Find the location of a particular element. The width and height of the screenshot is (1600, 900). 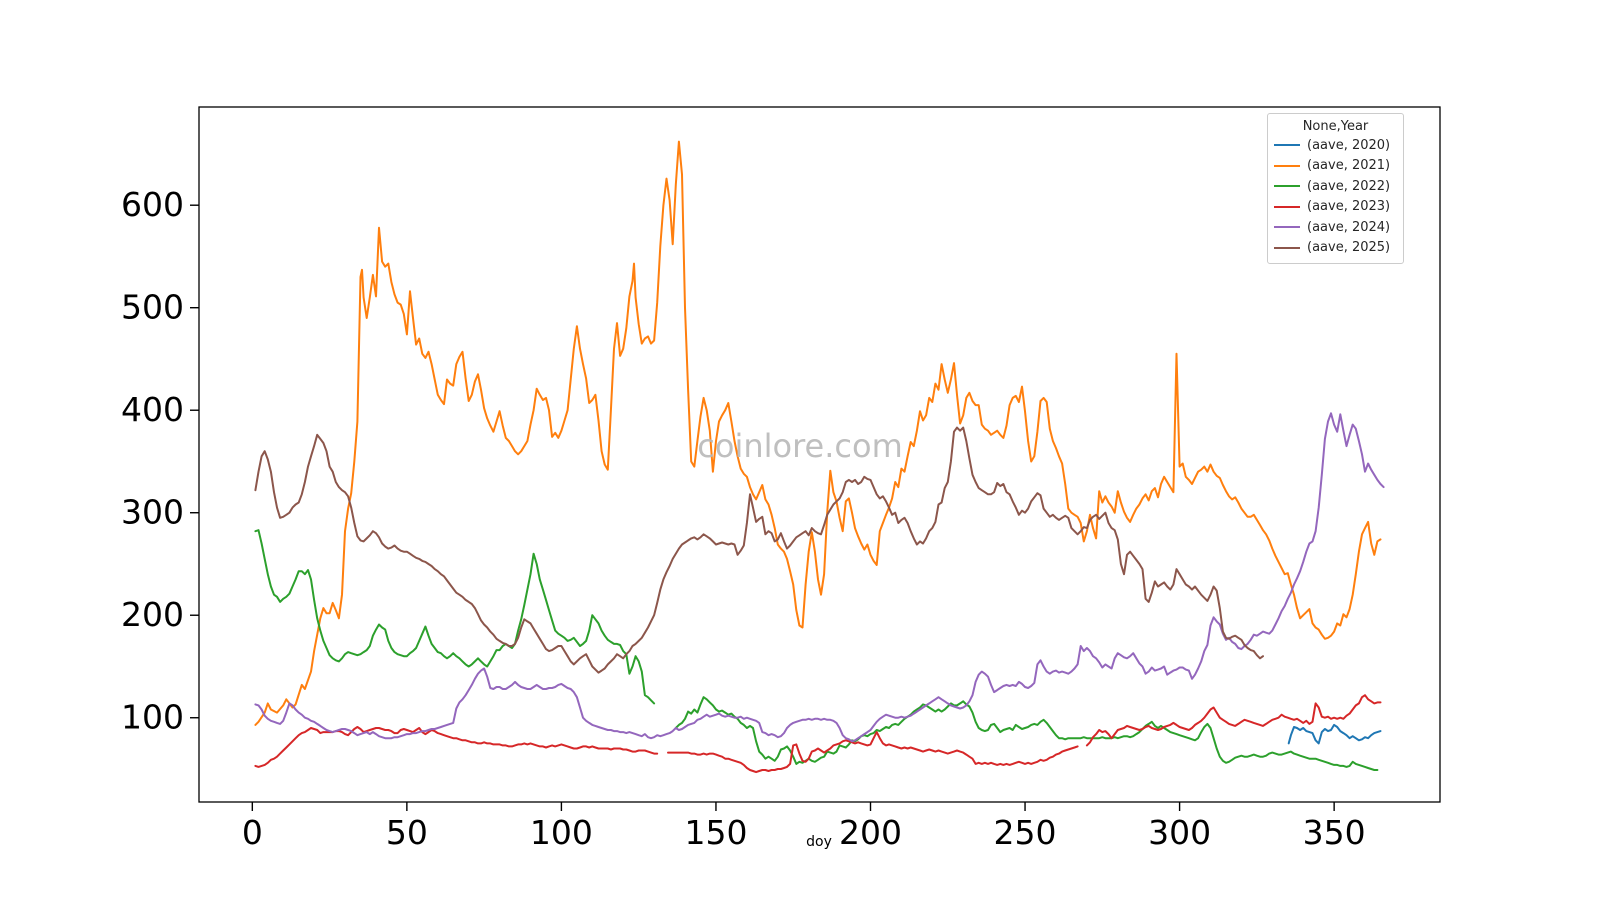

x-tick-label: 50 is located at coordinates (407, 832).